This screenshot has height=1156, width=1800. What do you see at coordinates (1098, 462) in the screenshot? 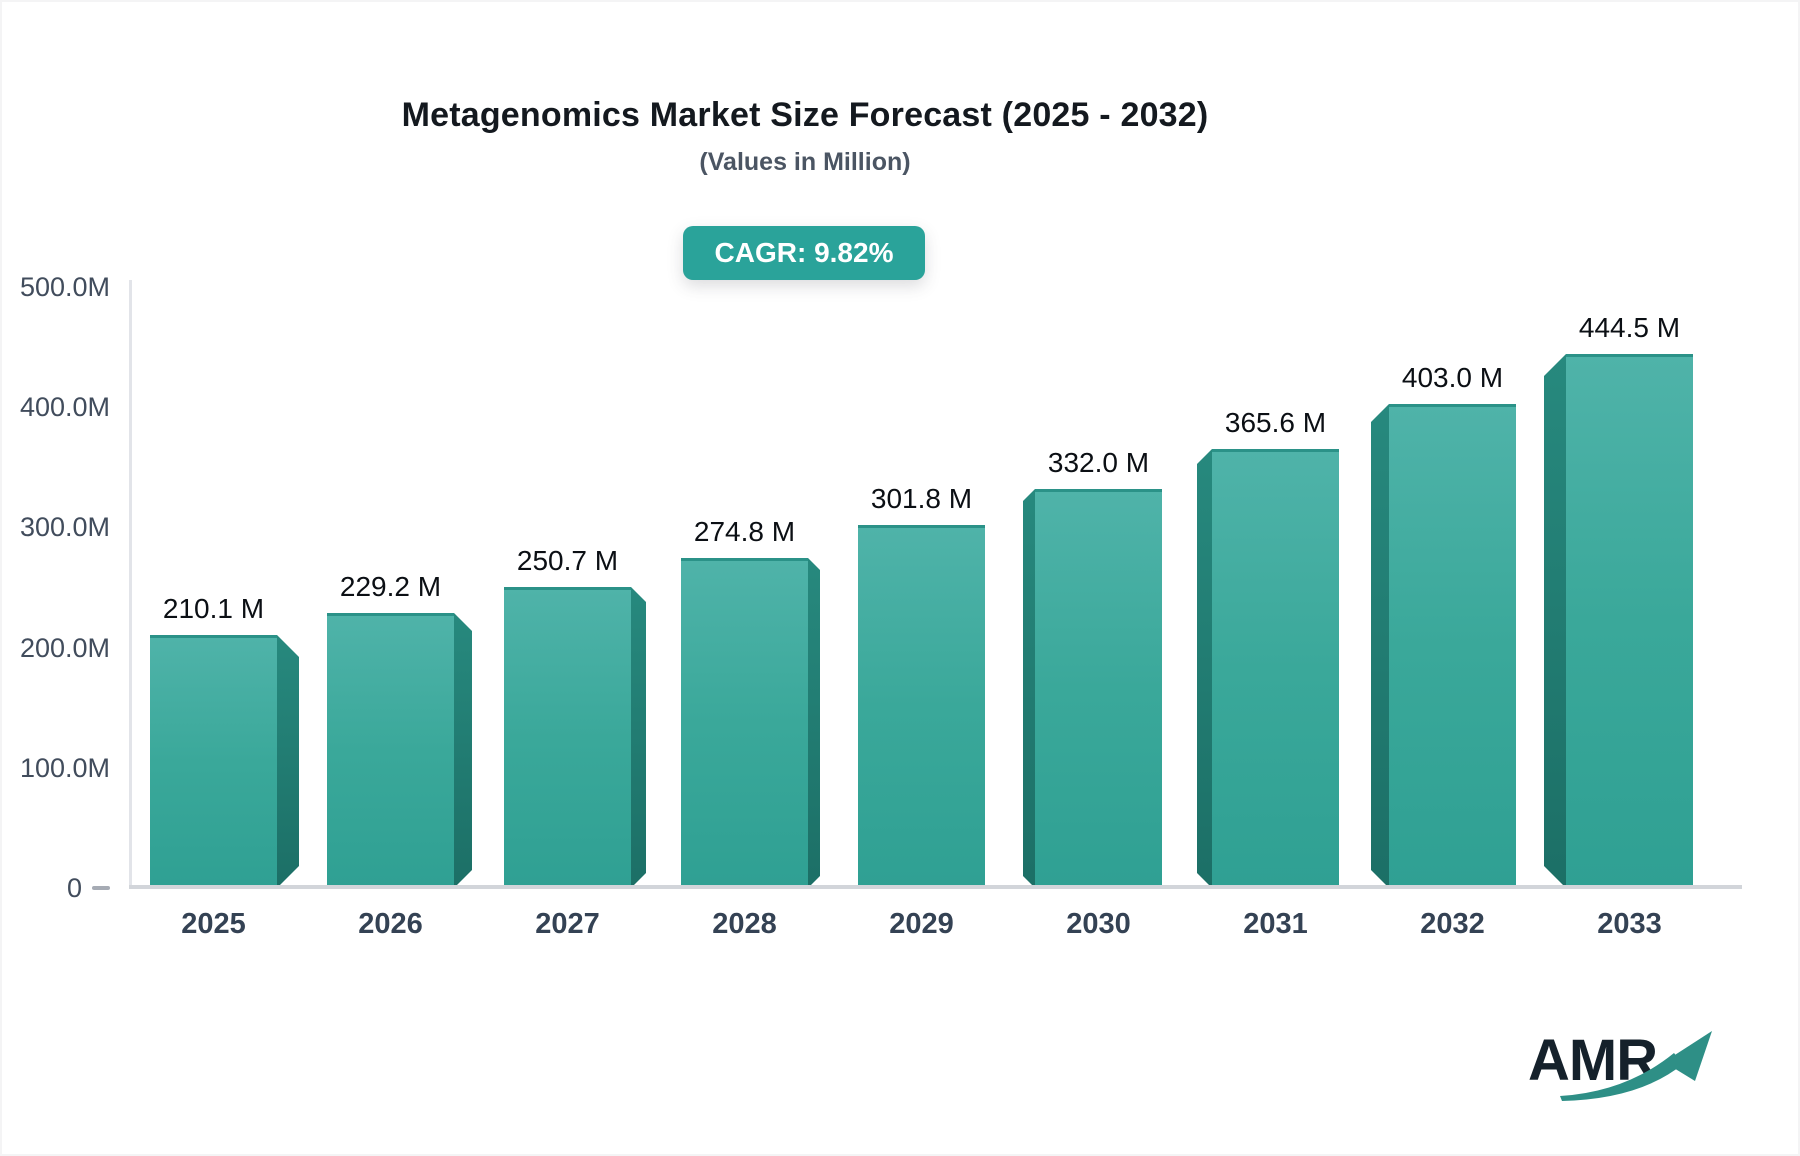
I see `bar-value-label: 332.0 M` at bounding box center [1098, 462].